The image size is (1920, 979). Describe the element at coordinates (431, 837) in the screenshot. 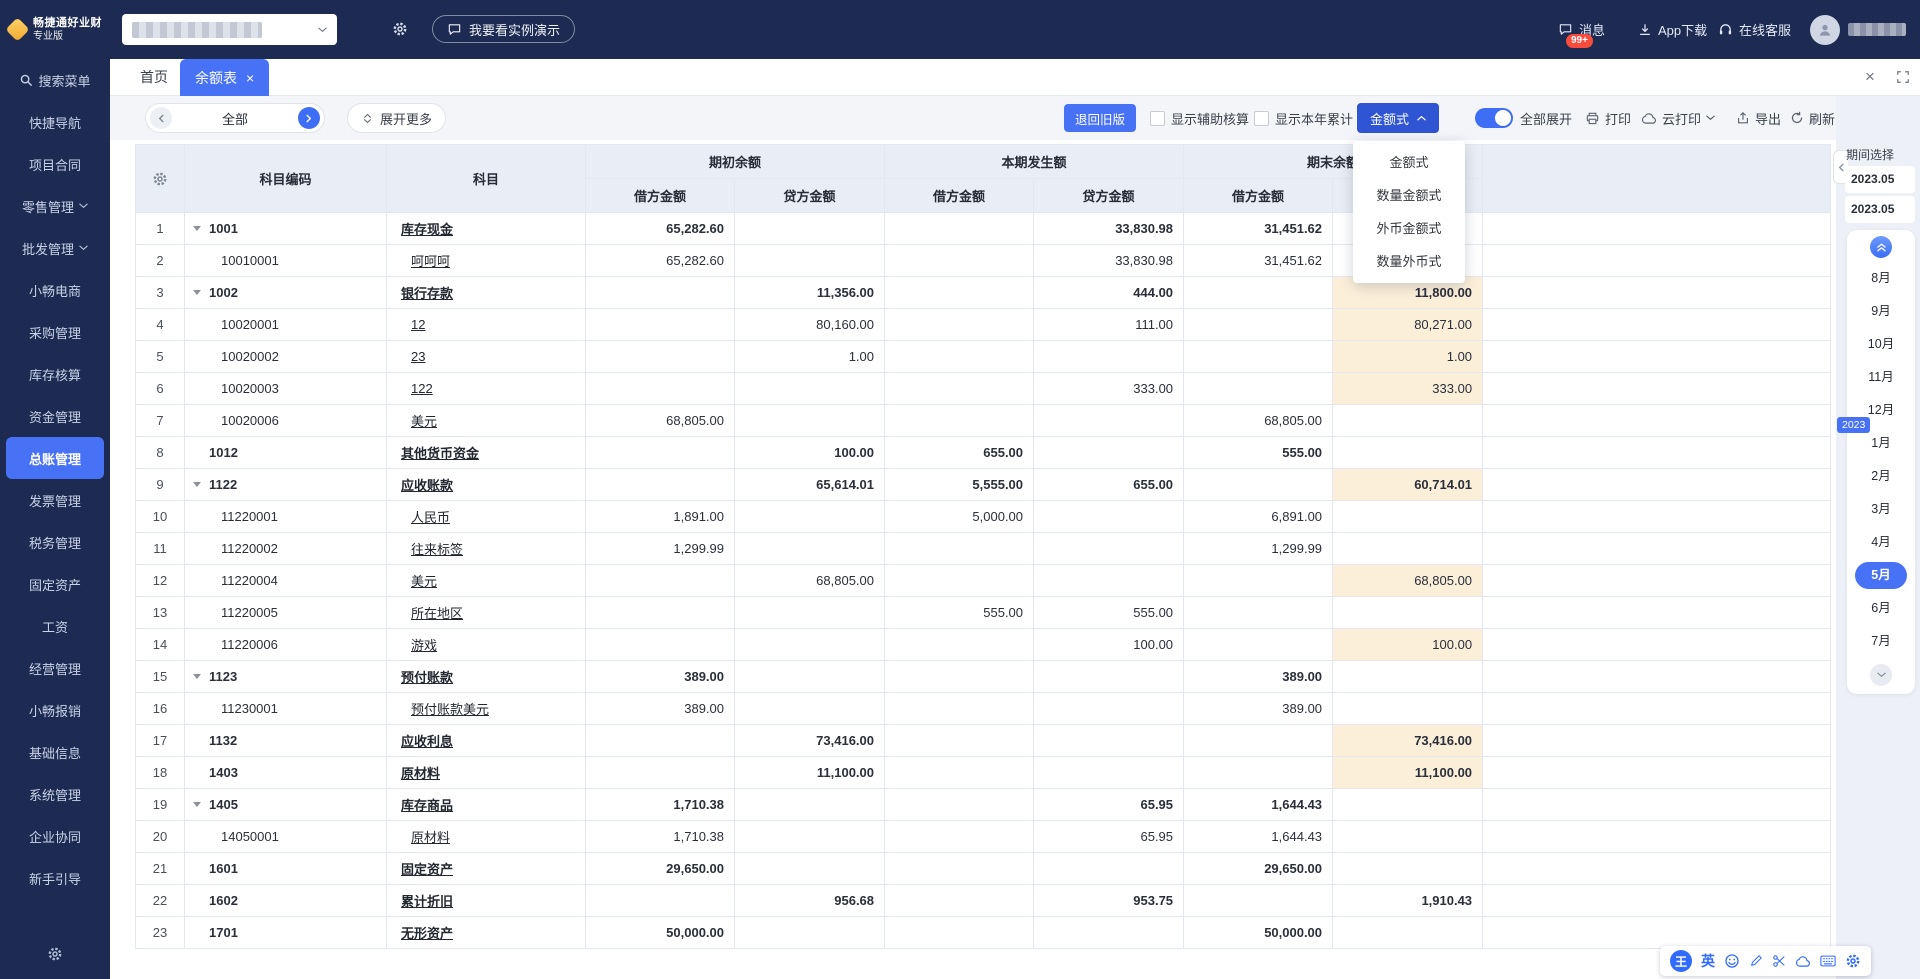

I see `account-name-link: 原材料` at that location.